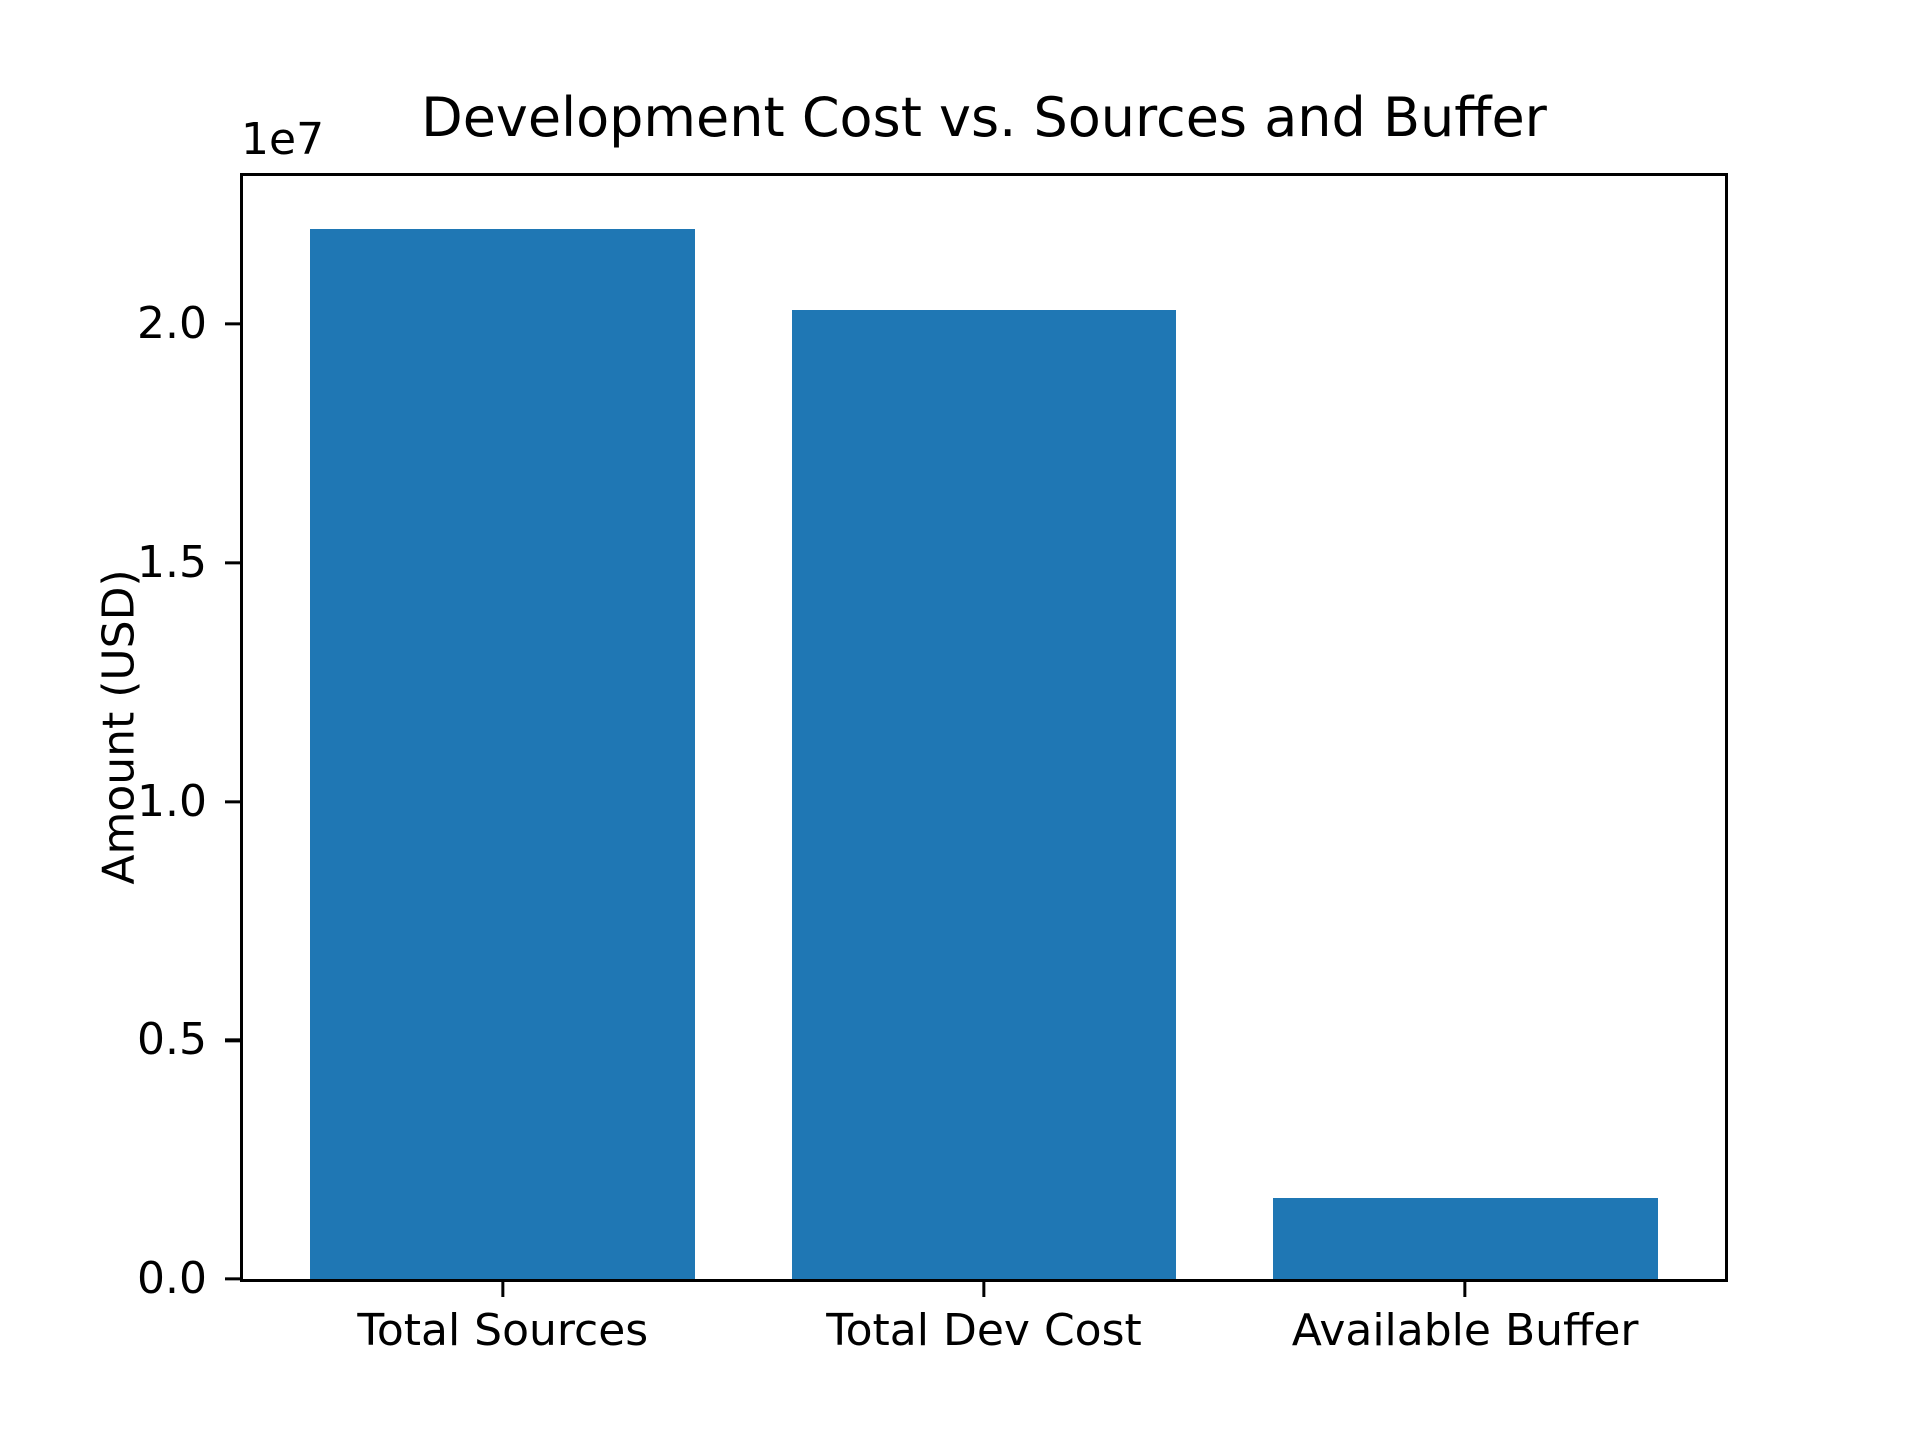 This screenshot has height=1440, width=1920. What do you see at coordinates (1465, 1330) in the screenshot?
I see `x-tick-label: Available Buffer` at bounding box center [1465, 1330].